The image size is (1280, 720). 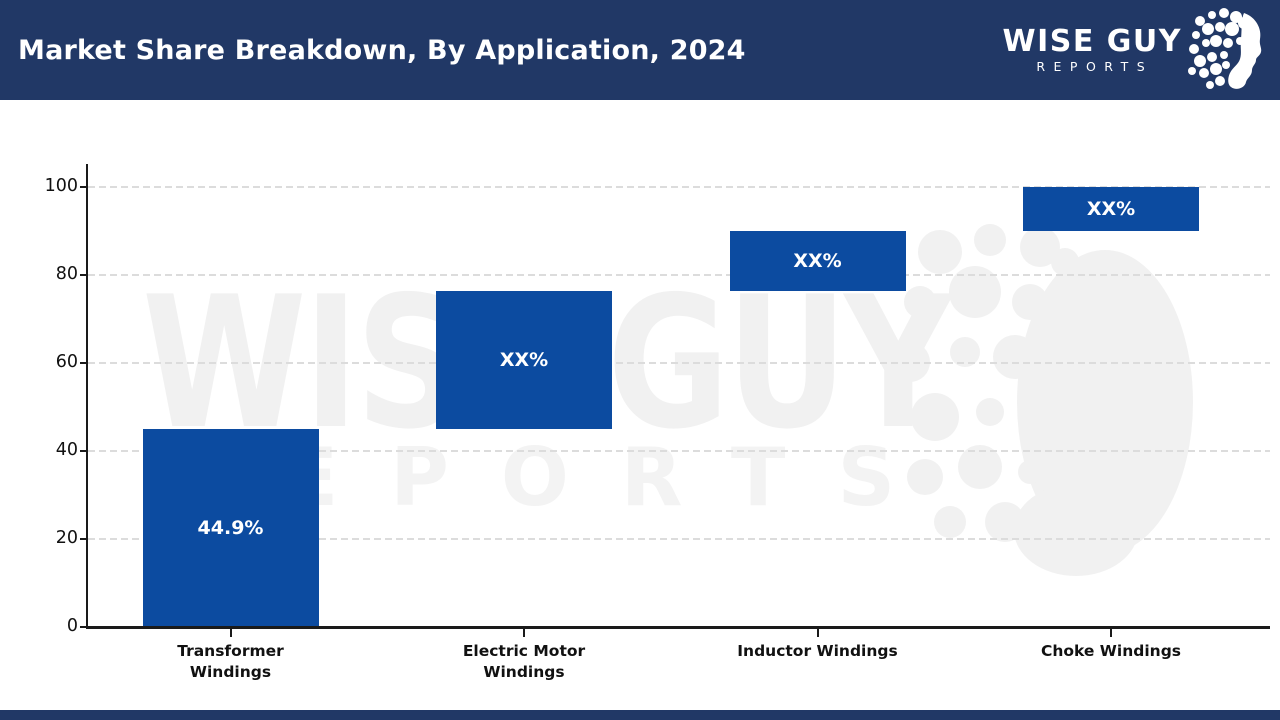 I want to click on bar-value-label: 44.9%, so click(x=230, y=528).